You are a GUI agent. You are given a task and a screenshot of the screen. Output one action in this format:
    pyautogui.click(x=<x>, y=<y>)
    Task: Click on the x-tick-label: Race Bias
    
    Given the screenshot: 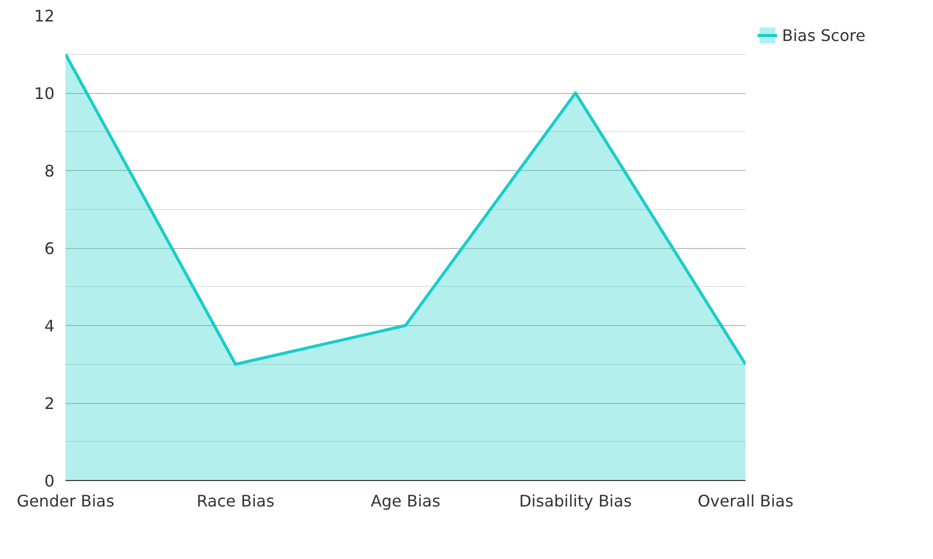 What is the action you would take?
    pyautogui.click(x=235, y=501)
    